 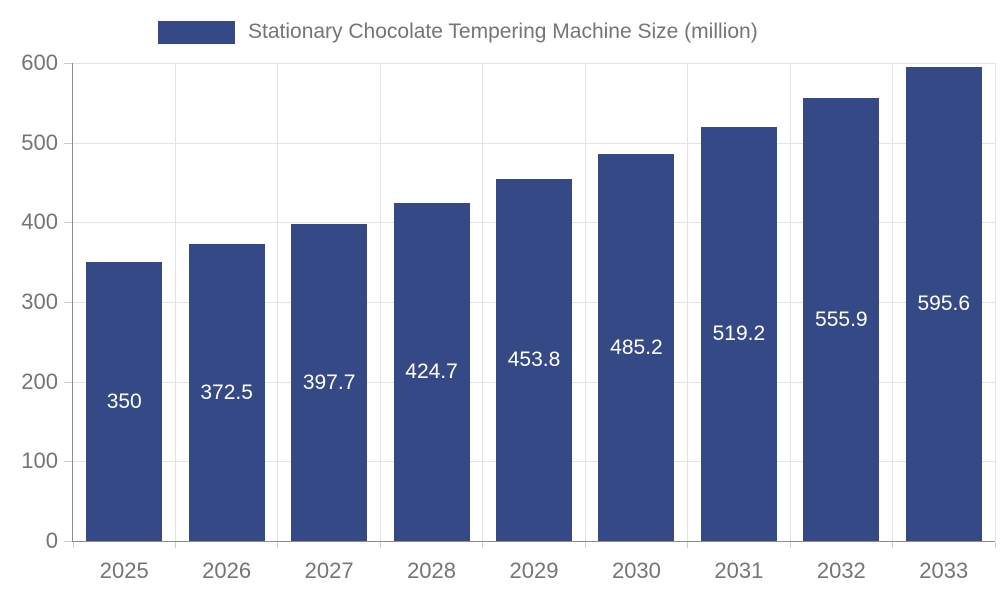 What do you see at coordinates (944, 570) in the screenshot?
I see `x-tick-label-2033: 2033` at bounding box center [944, 570].